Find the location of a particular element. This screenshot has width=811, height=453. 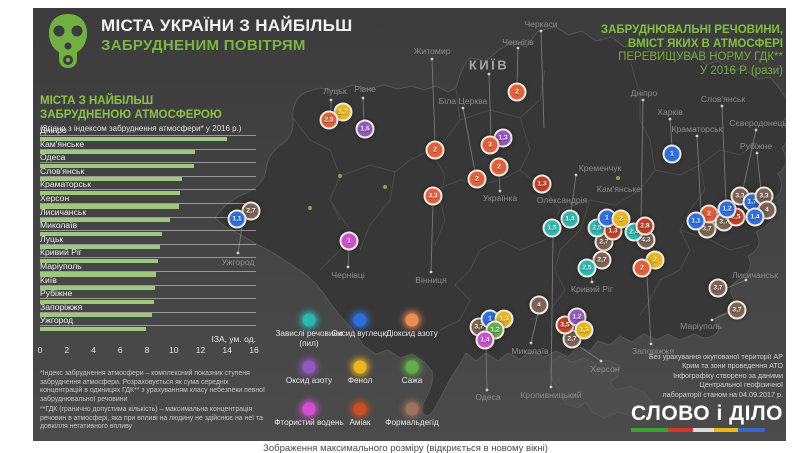

legend-label-hcho: Формальдегід is located at coordinates (412, 422).